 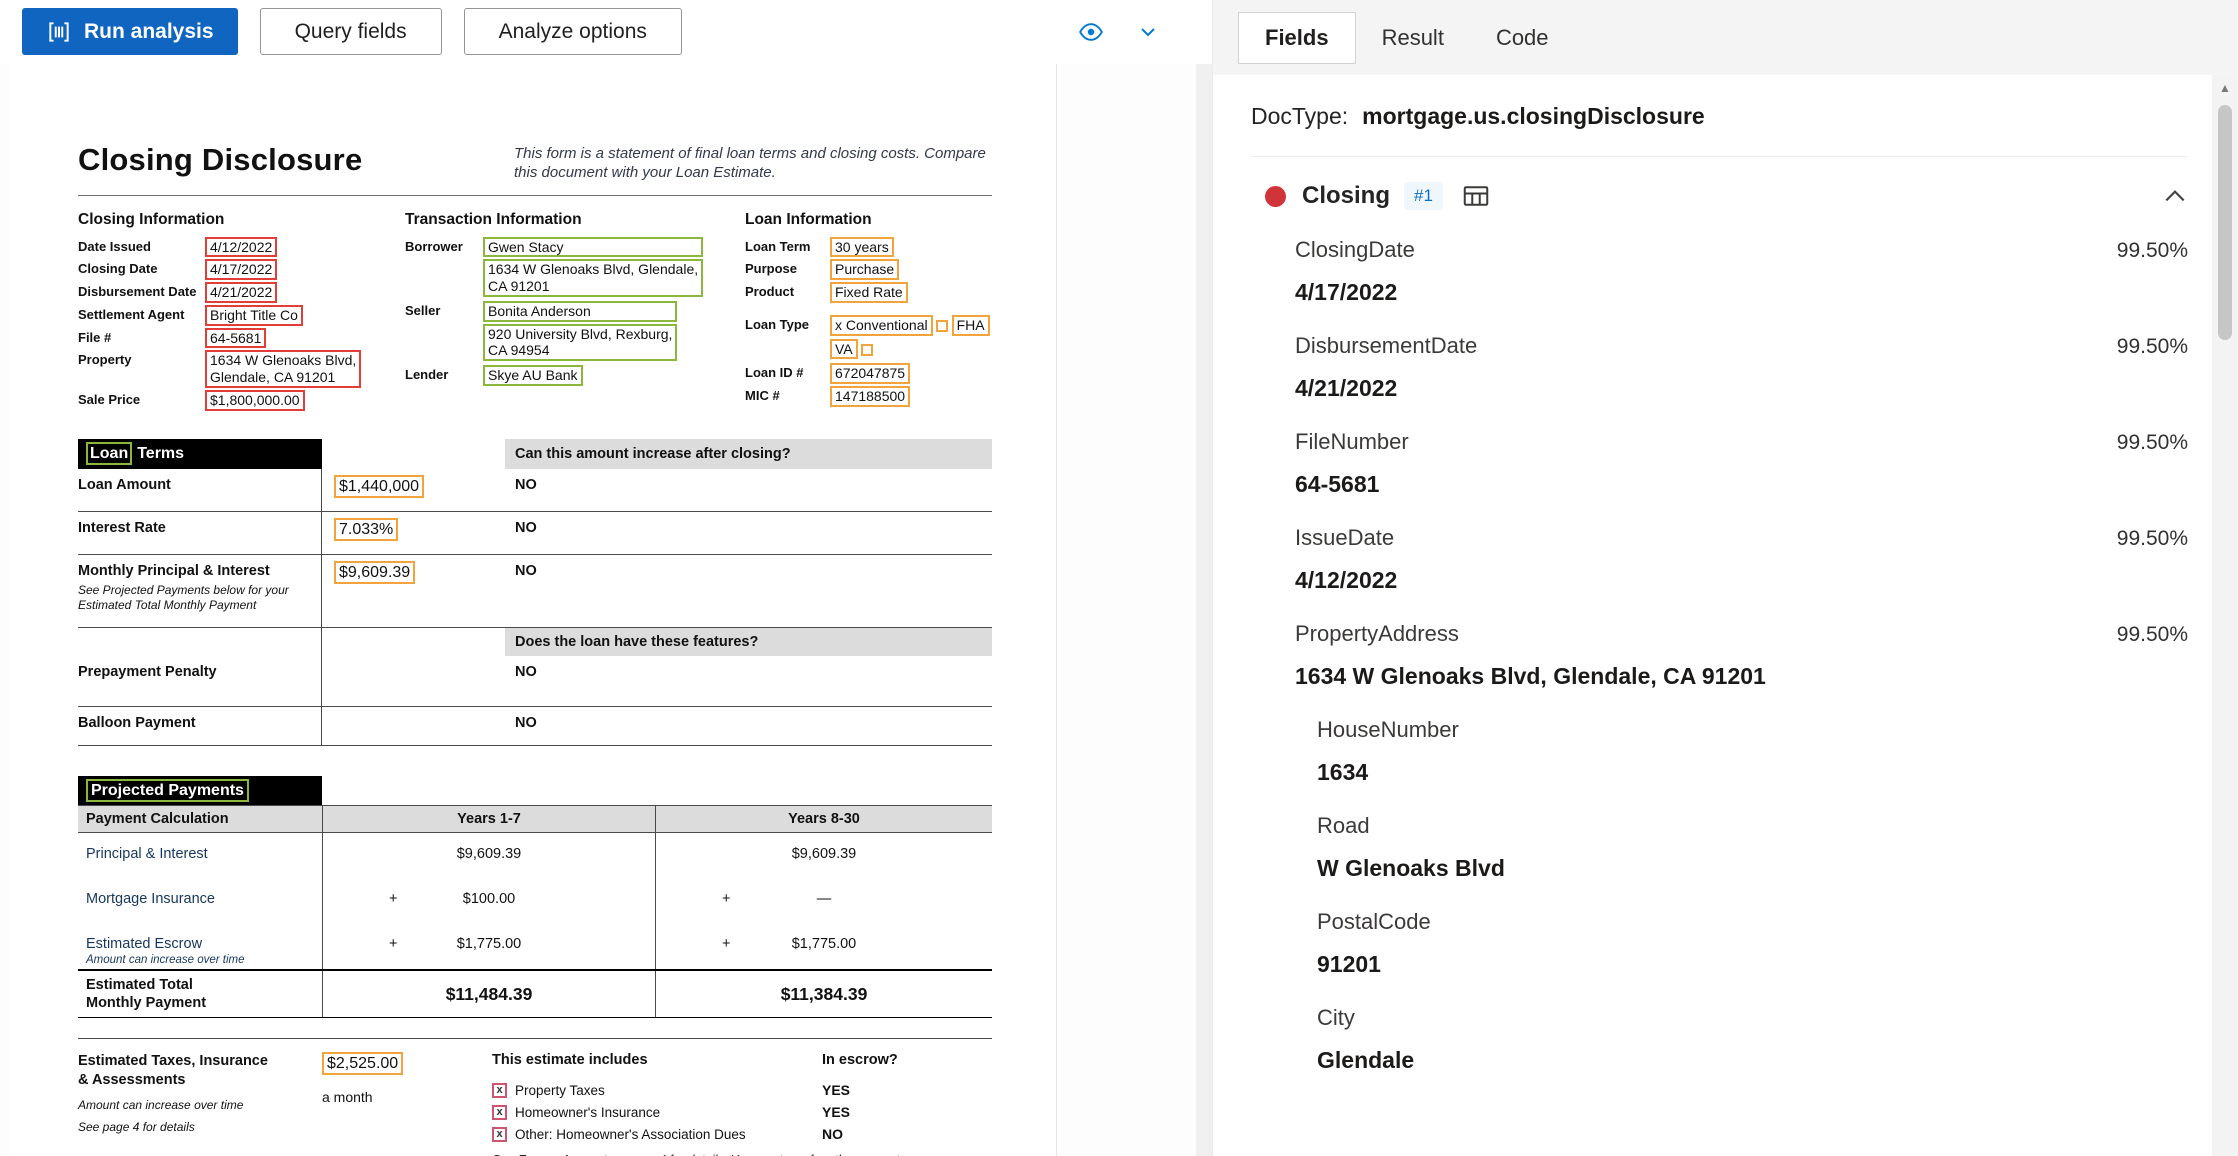 I want to click on highlight-loan-type-va: VA, so click(x=844, y=349).